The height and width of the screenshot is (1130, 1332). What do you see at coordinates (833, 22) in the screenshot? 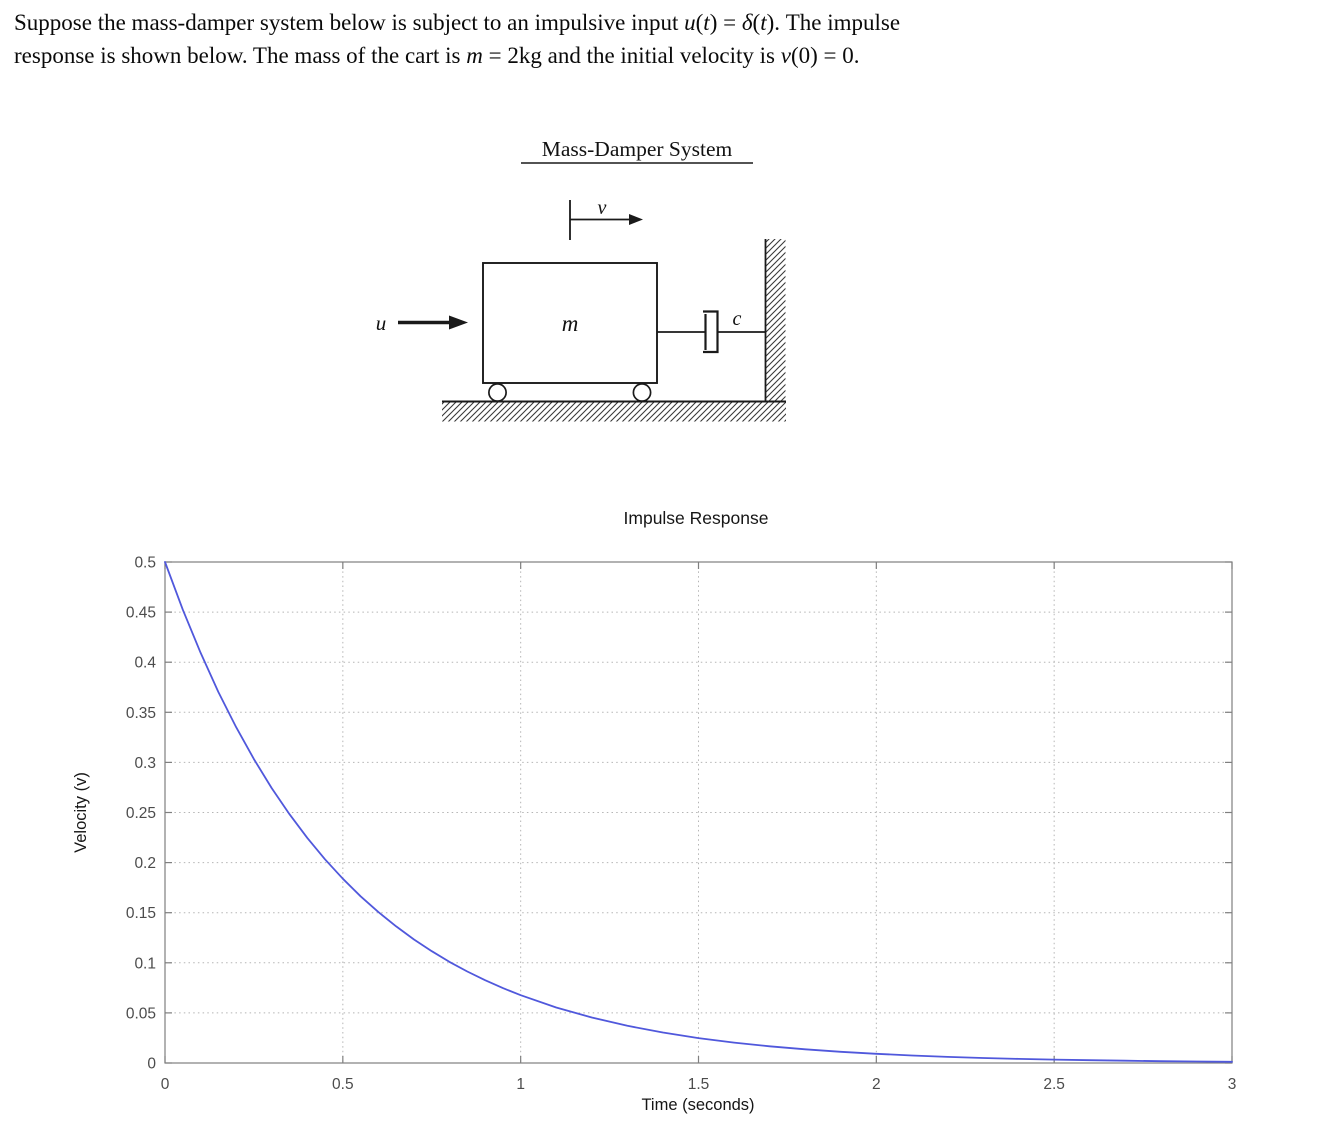
I see `text-run: ). The impulse` at bounding box center [833, 22].